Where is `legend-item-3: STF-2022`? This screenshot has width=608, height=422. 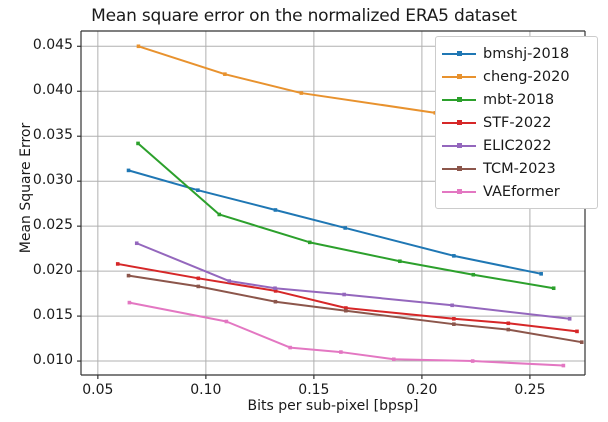 legend-item-3: STF-2022 is located at coordinates (516, 122).